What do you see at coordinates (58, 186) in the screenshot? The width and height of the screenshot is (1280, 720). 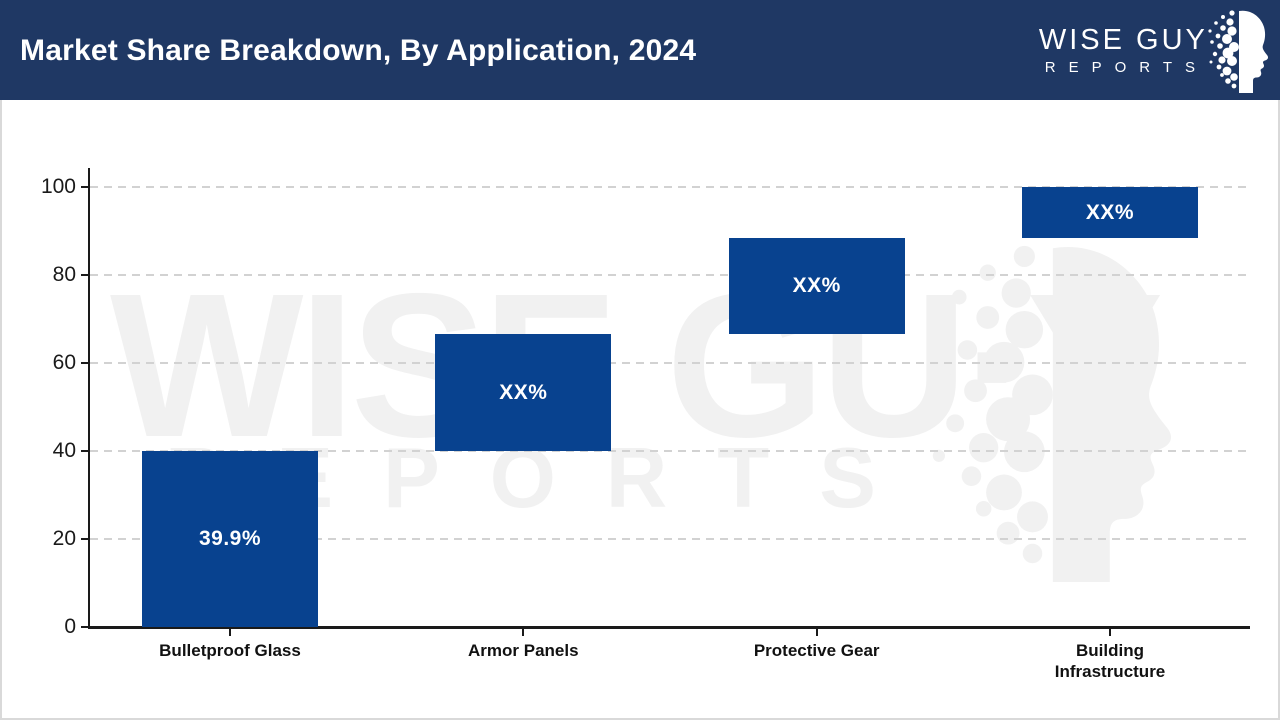 I see `y-axis-label-100: 100` at bounding box center [58, 186].